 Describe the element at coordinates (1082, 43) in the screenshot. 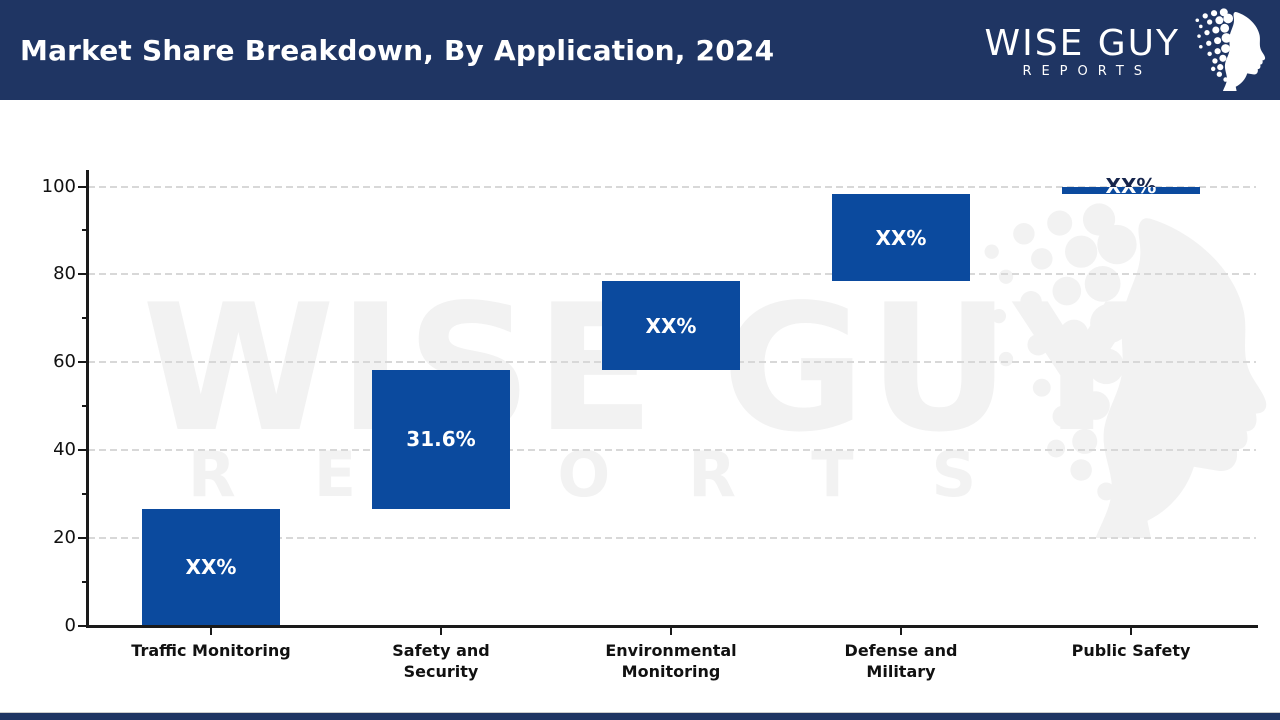

I see `logo-wordmark: WISE GUY` at that location.